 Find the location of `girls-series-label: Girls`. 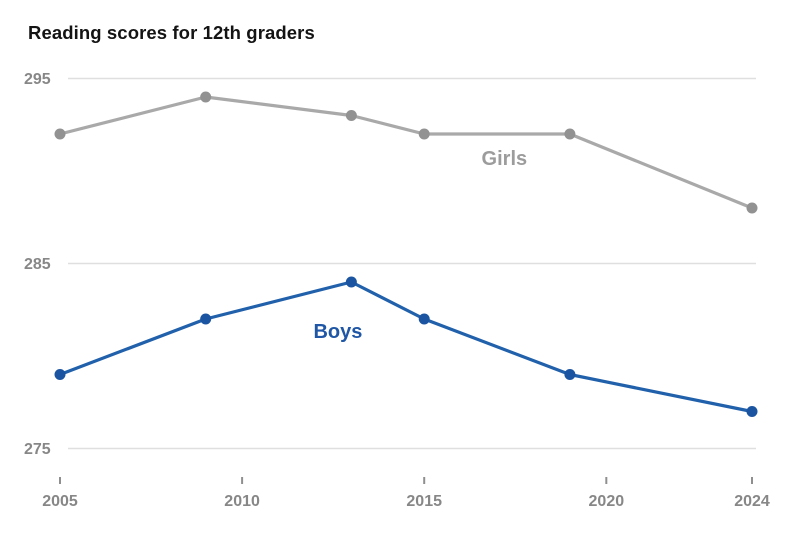

girls-series-label: Girls is located at coordinates (505, 159).